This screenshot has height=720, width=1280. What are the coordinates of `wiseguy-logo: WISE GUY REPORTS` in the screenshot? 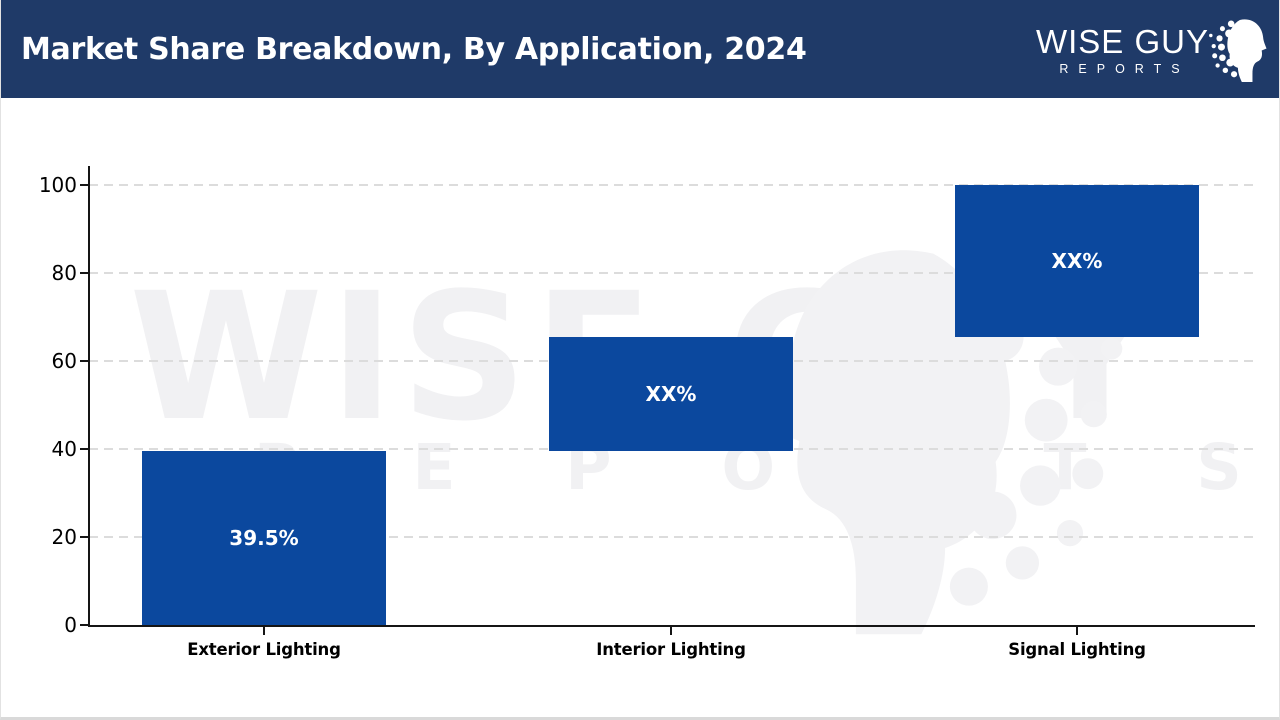 It's located at (1151, 50).